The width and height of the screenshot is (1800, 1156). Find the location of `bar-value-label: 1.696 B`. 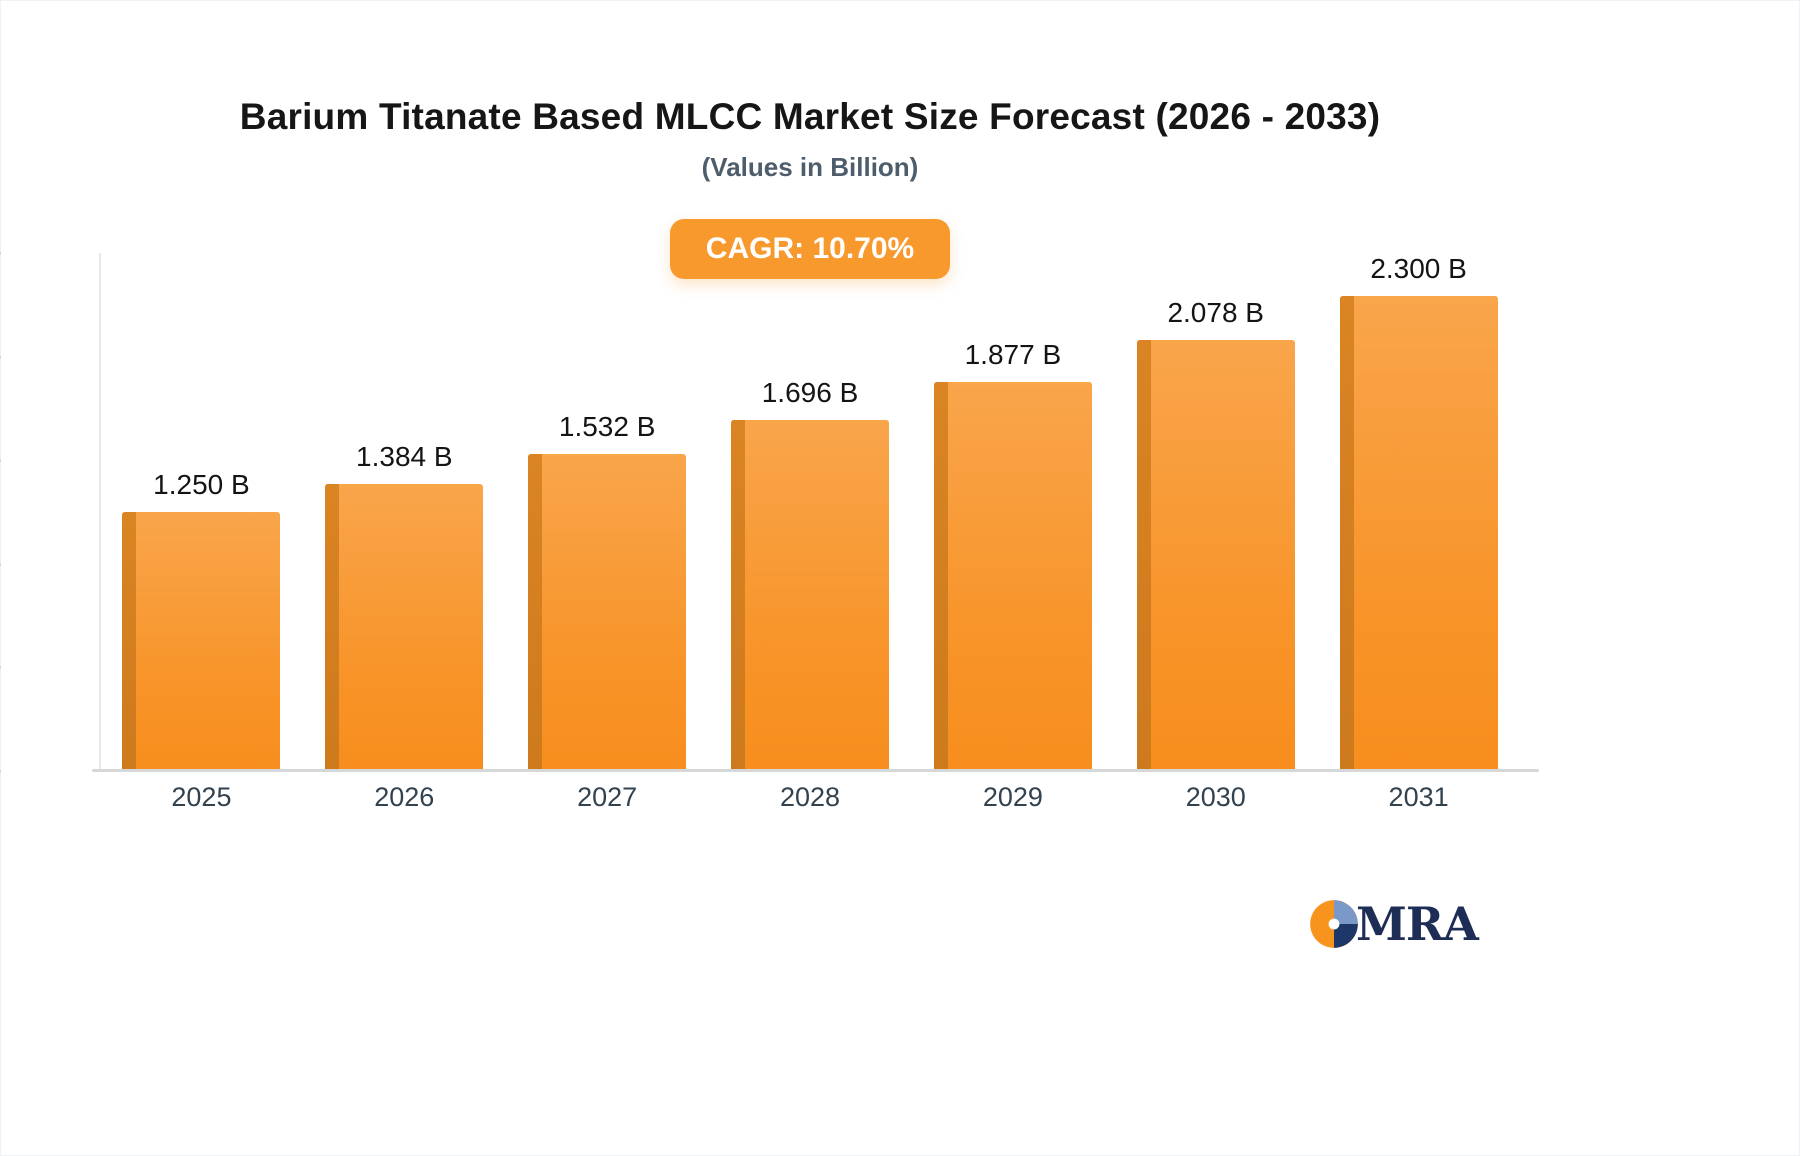

bar-value-label: 1.696 B is located at coordinates (810, 392).